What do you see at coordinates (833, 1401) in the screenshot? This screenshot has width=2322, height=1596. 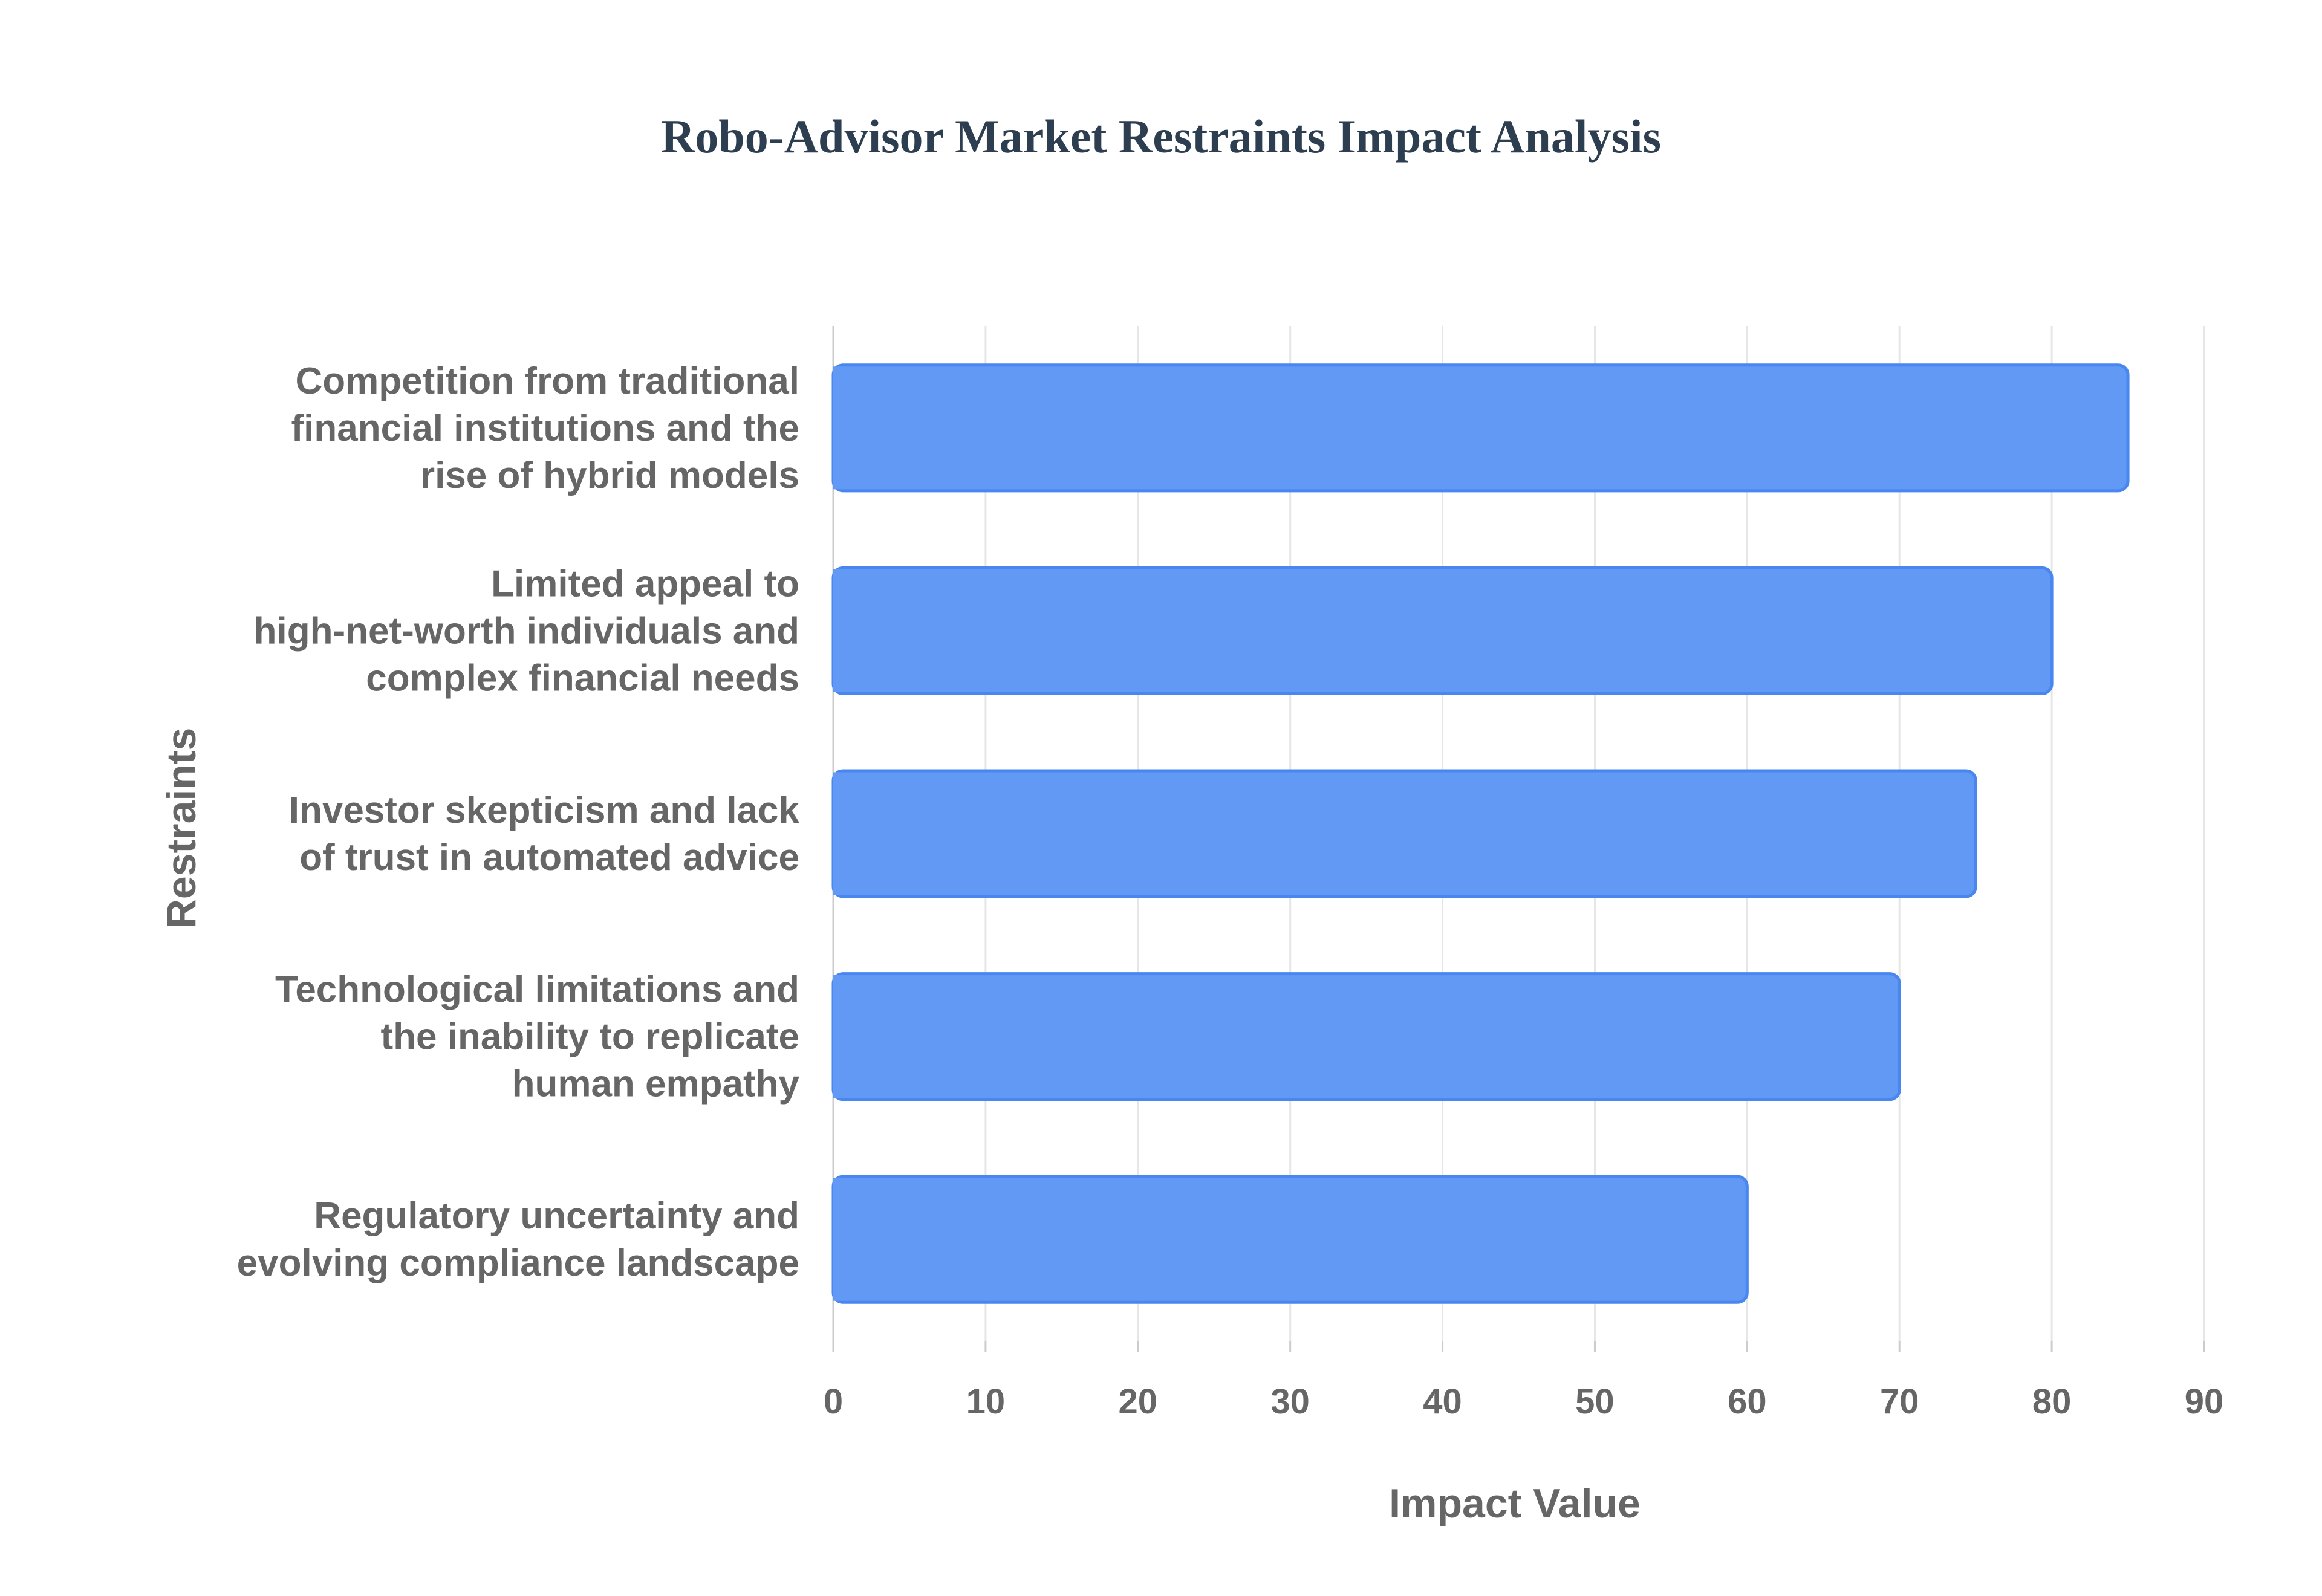 I see `x-tick-label: 0` at bounding box center [833, 1401].